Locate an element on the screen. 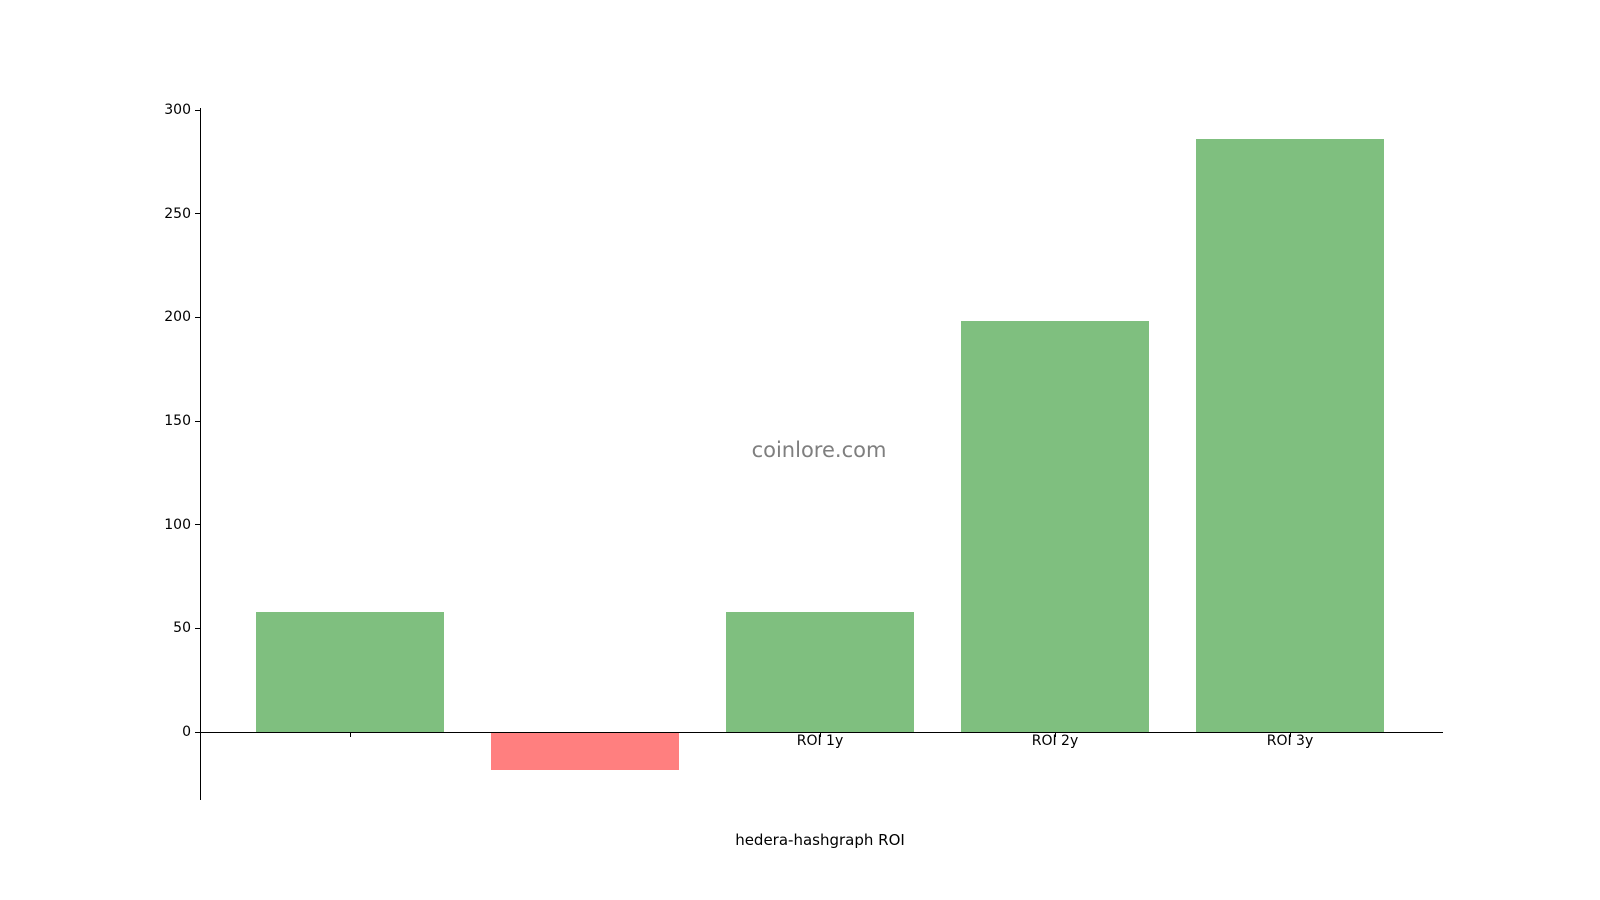 This screenshot has height=900, width=1600. y-tick-label: 100 is located at coordinates (177, 524).